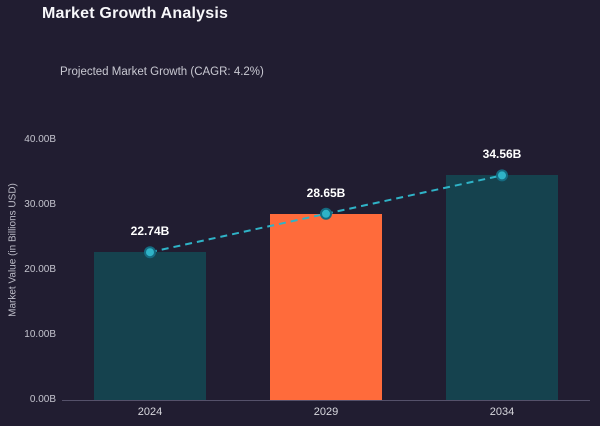 This screenshot has height=426, width=600. I want to click on bar-2024, so click(150, 326).